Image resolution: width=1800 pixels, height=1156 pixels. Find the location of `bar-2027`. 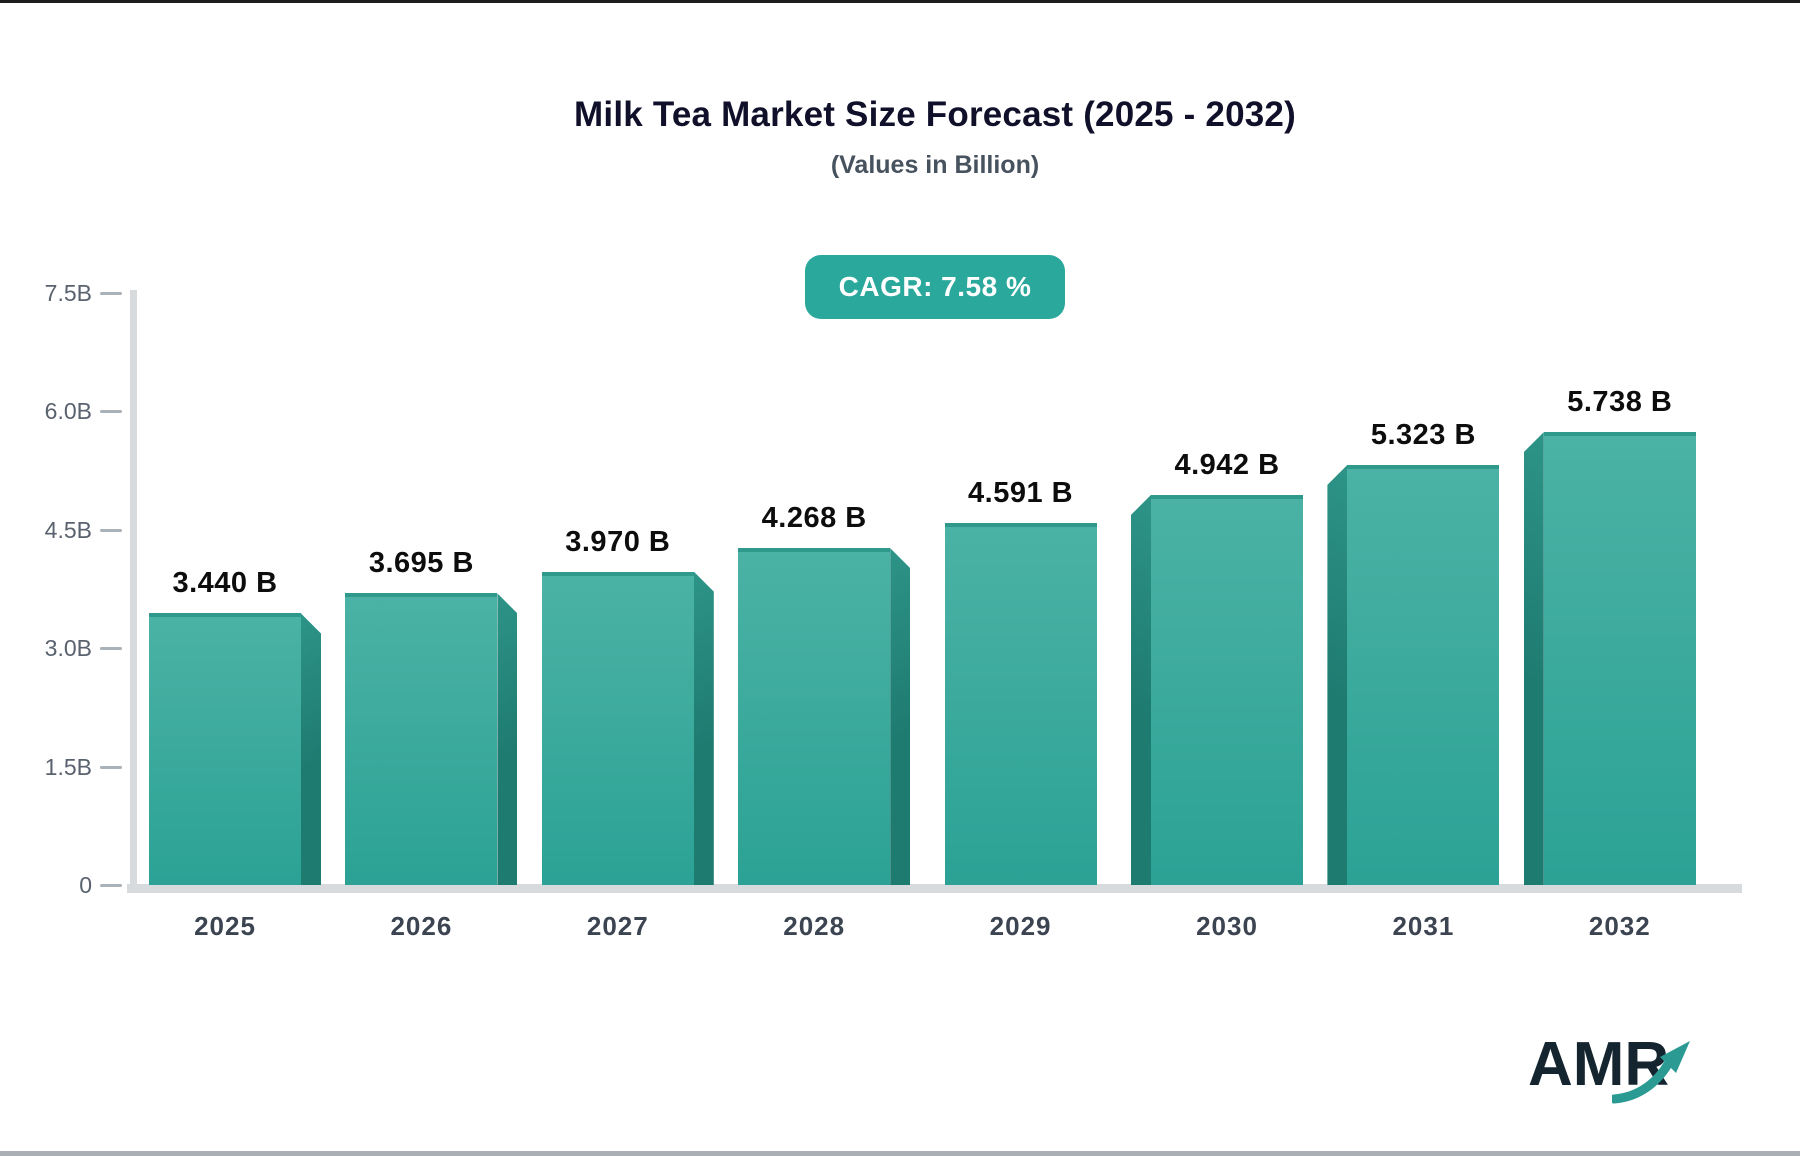

bar-2027 is located at coordinates (617, 728).